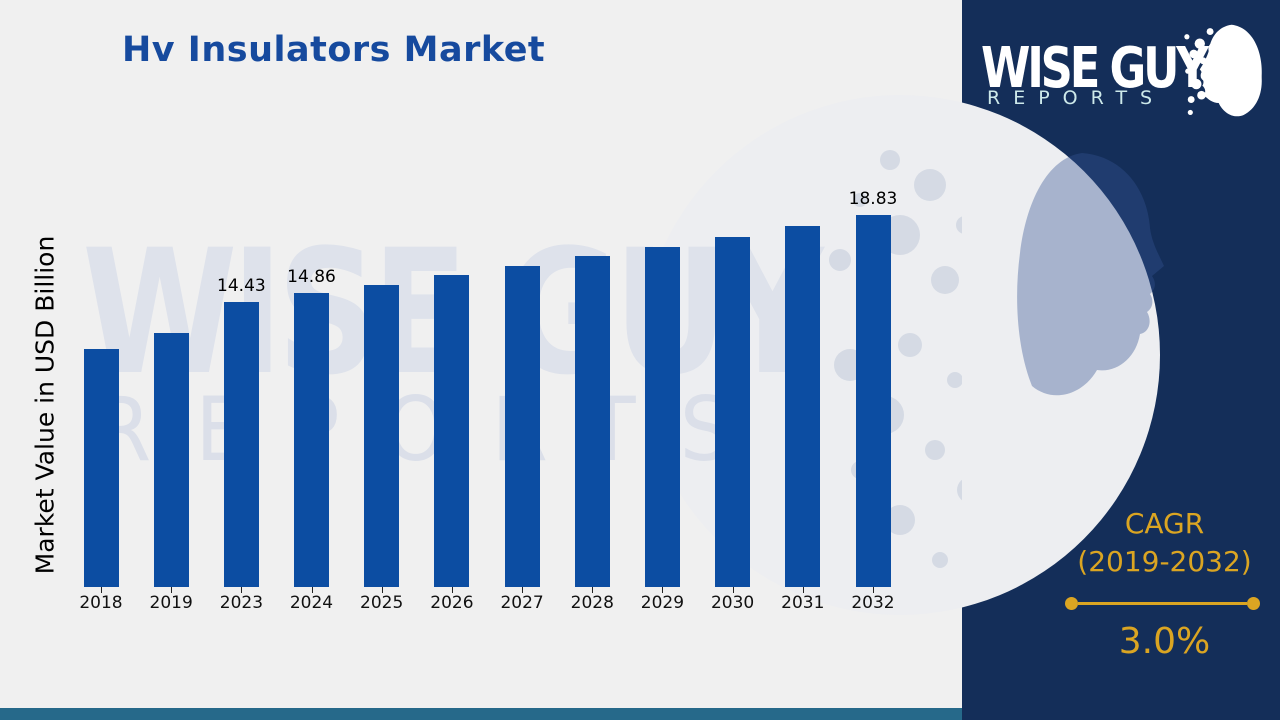  I want to click on divider-right-dot-icon, so click(1253, 603).